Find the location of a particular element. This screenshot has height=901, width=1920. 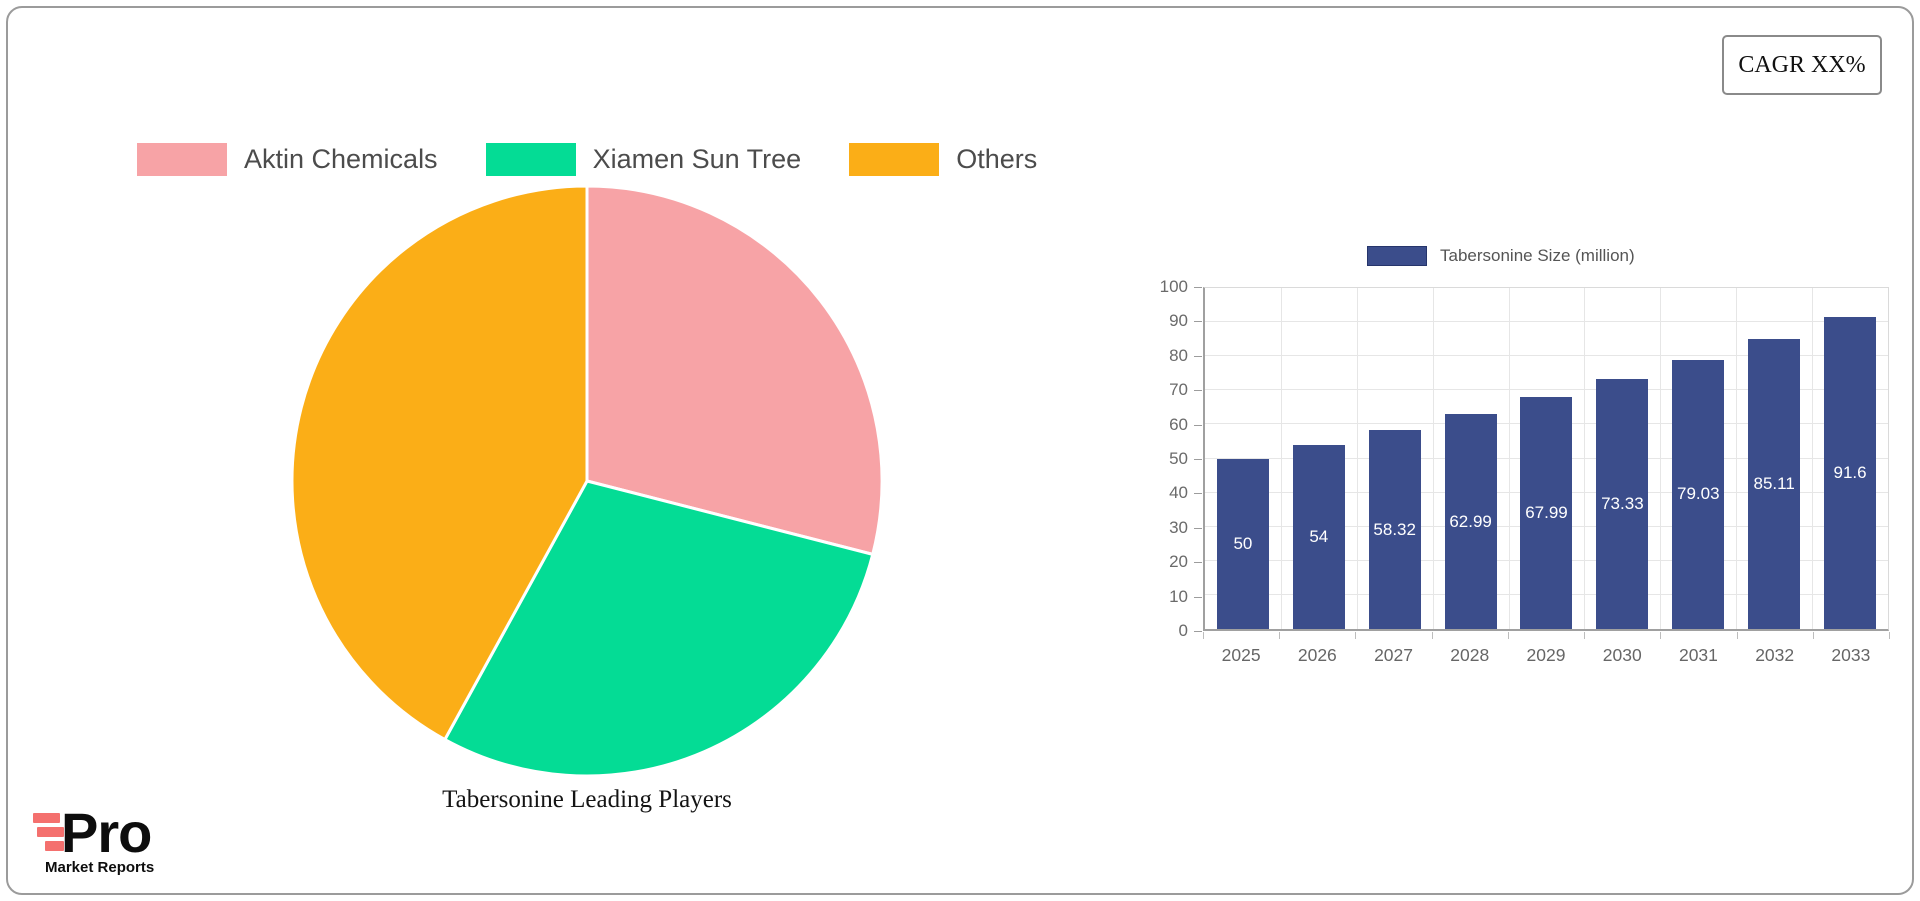

x-tick-label-2026: 2026 is located at coordinates (1317, 655).